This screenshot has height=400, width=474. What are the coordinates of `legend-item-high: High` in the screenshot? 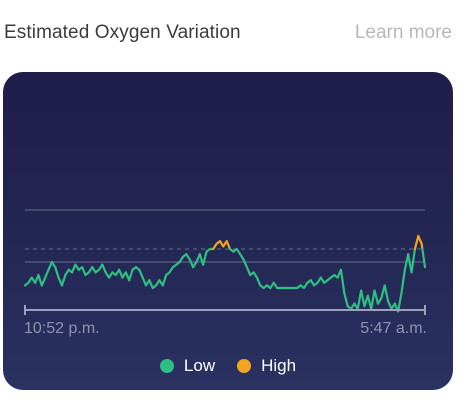 It's located at (266, 366).